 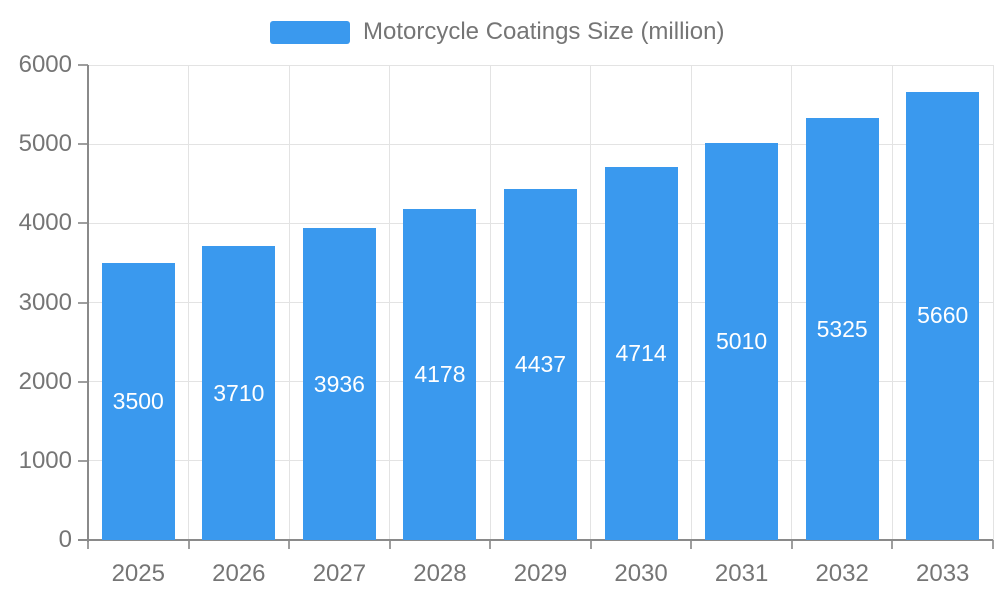 What do you see at coordinates (45, 460) in the screenshot?
I see `y-axis-label: 1000` at bounding box center [45, 460].